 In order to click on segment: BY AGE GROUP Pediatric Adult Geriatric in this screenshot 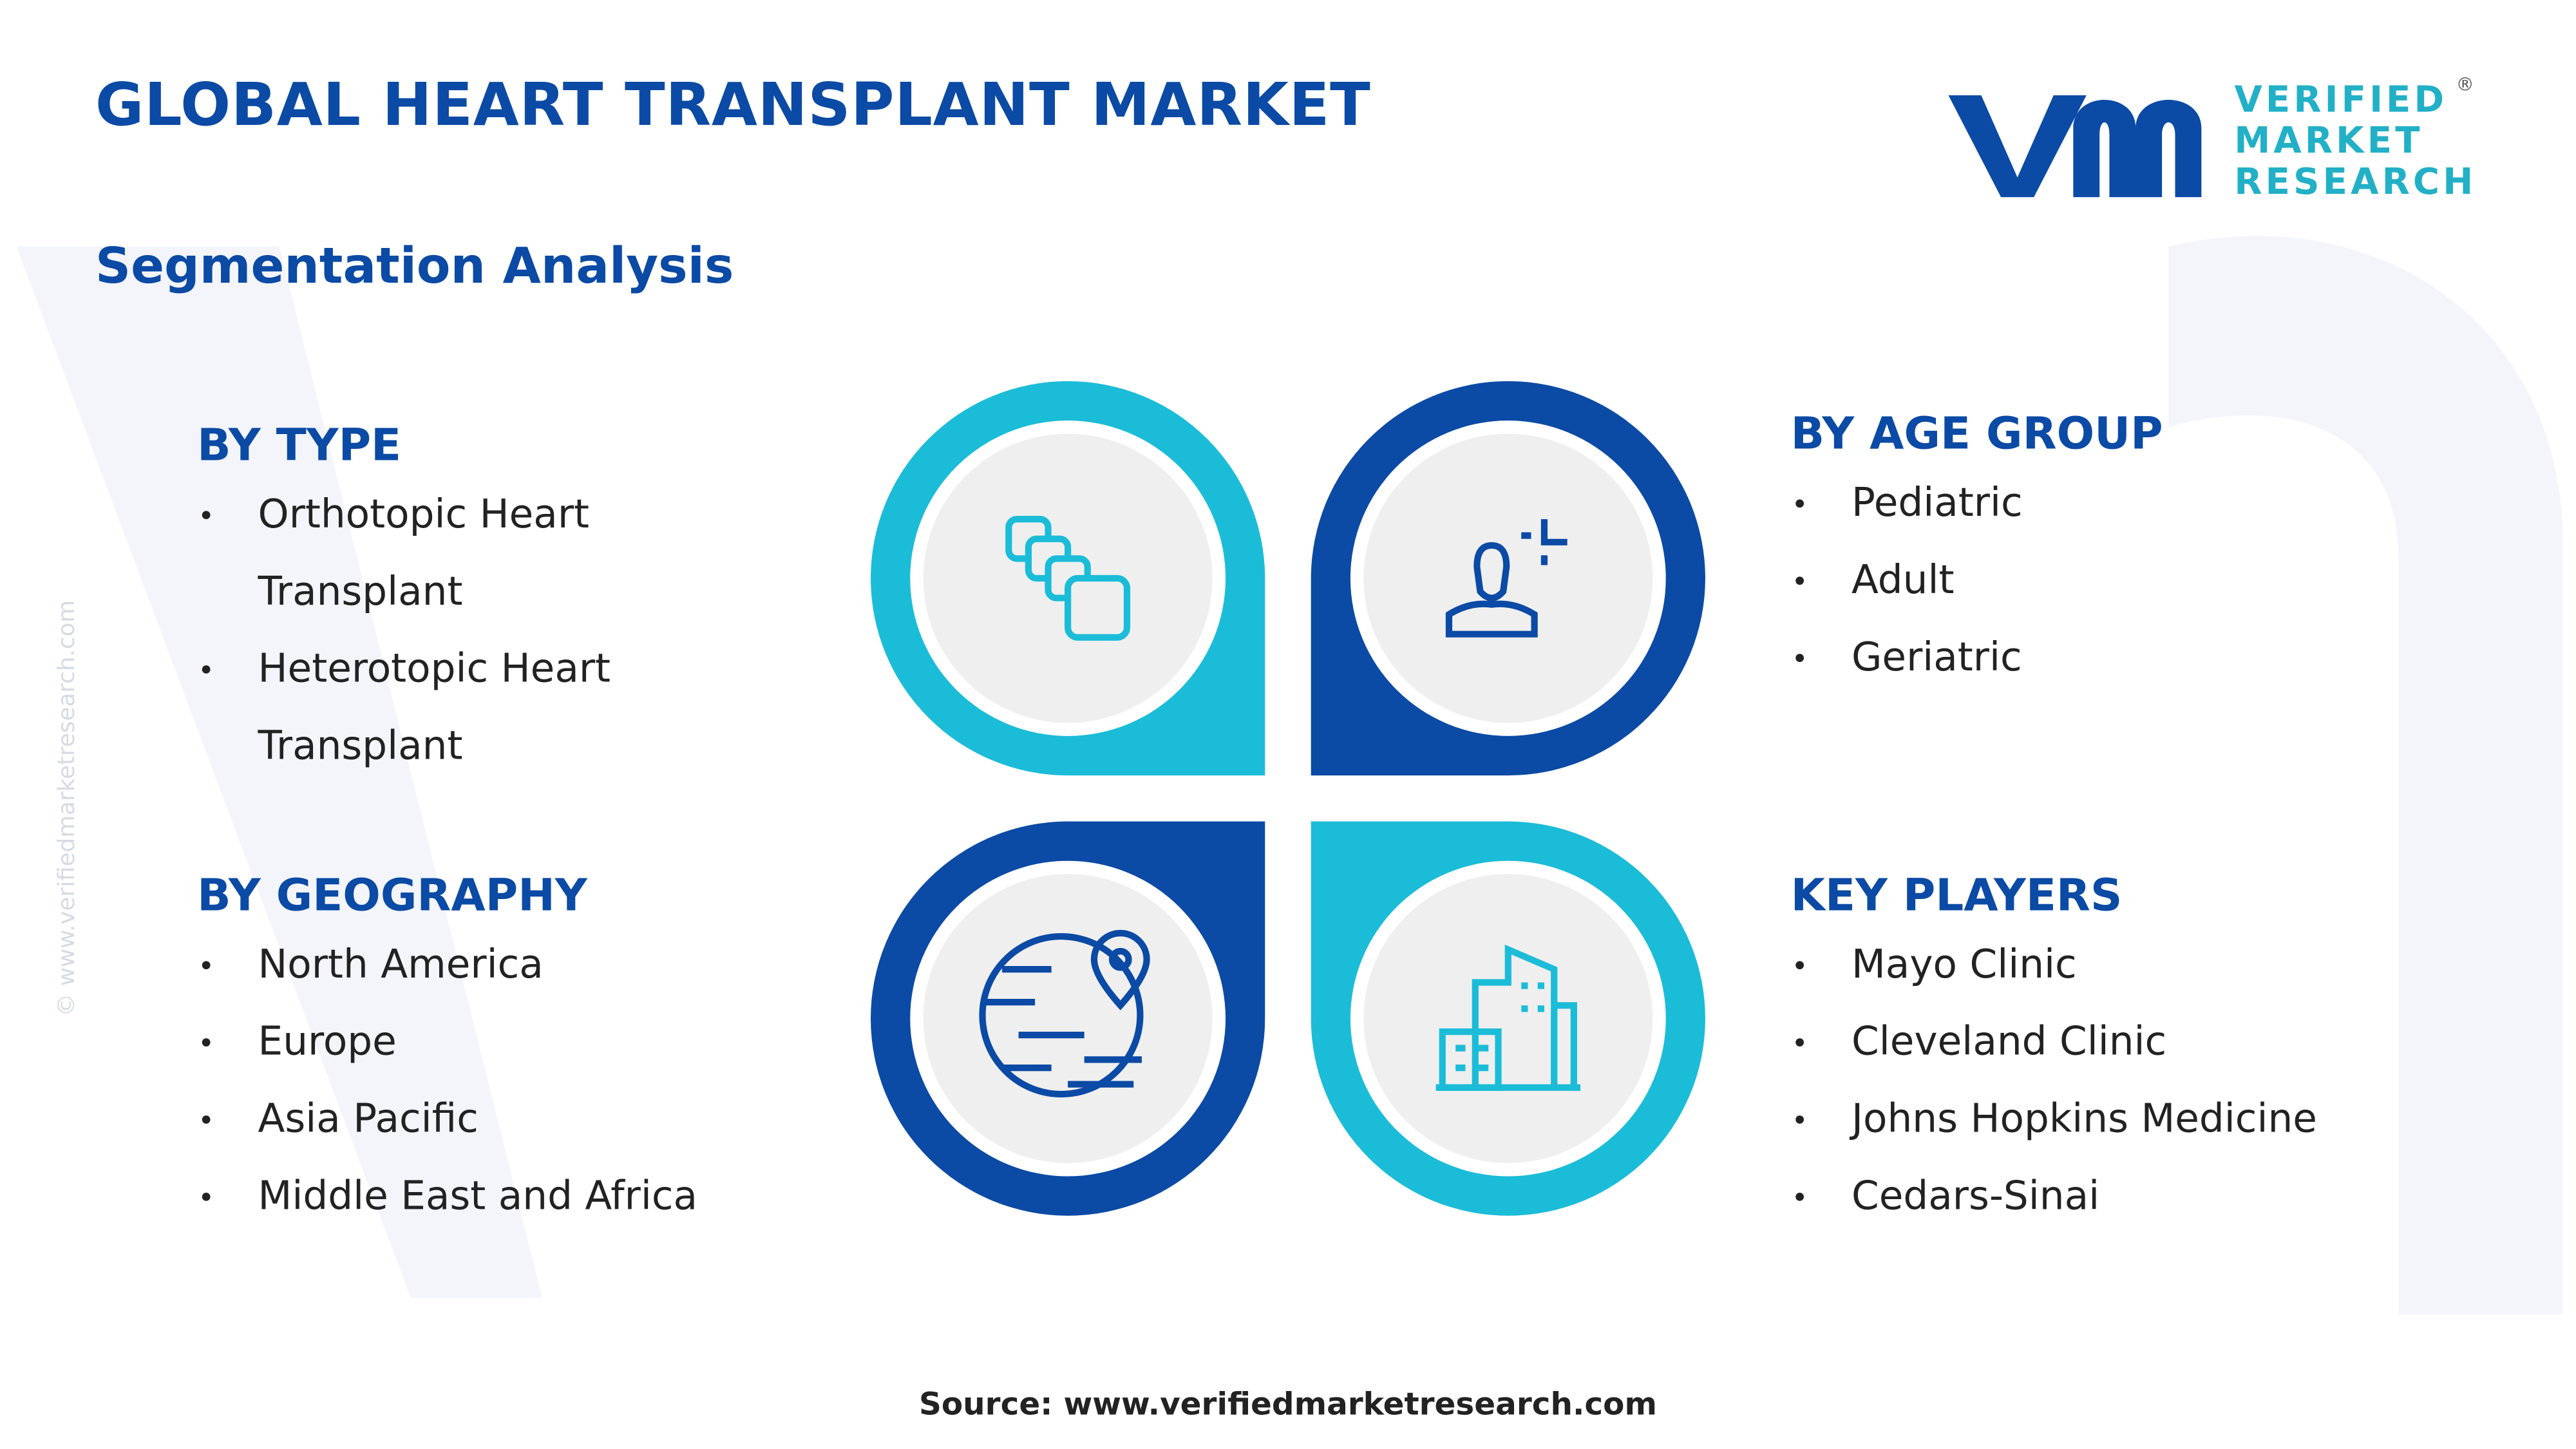, I will do `click(2119, 553)`.